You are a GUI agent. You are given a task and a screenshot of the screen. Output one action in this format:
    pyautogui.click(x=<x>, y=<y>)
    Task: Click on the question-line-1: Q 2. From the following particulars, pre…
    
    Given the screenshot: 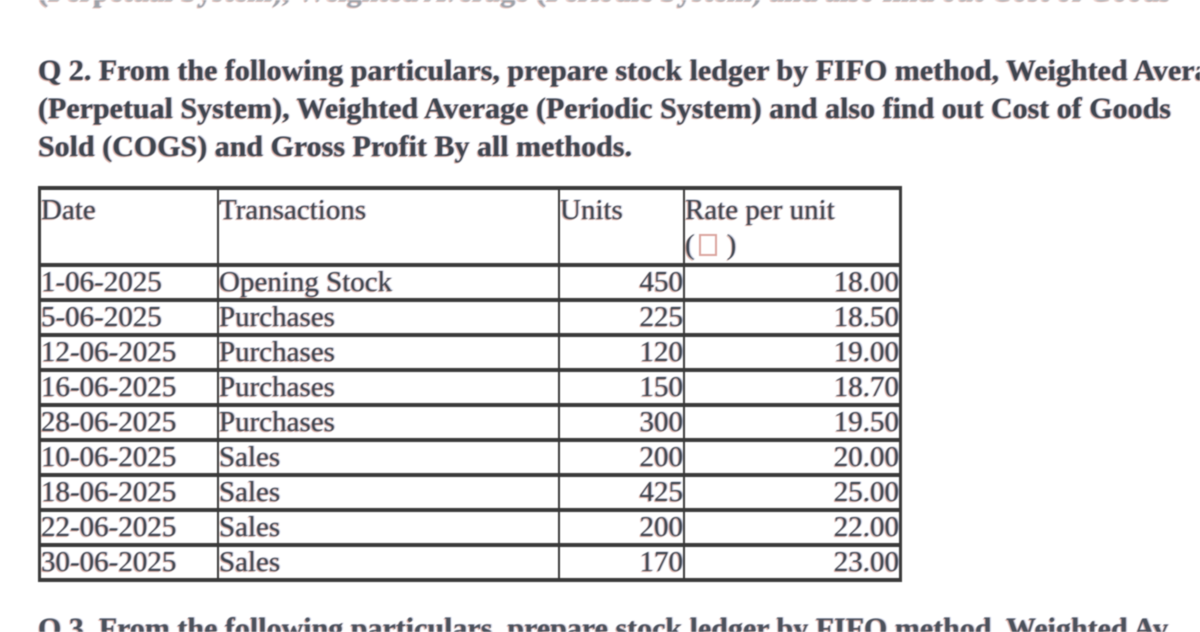 What is the action you would take?
    pyautogui.click(x=619, y=70)
    